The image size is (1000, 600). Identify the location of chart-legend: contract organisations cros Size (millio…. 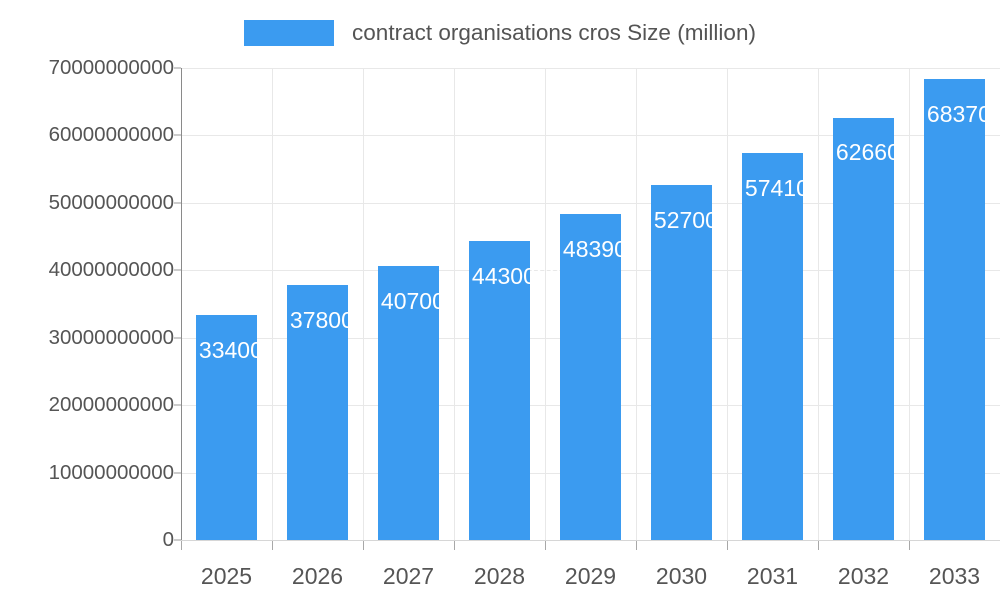
(500, 33).